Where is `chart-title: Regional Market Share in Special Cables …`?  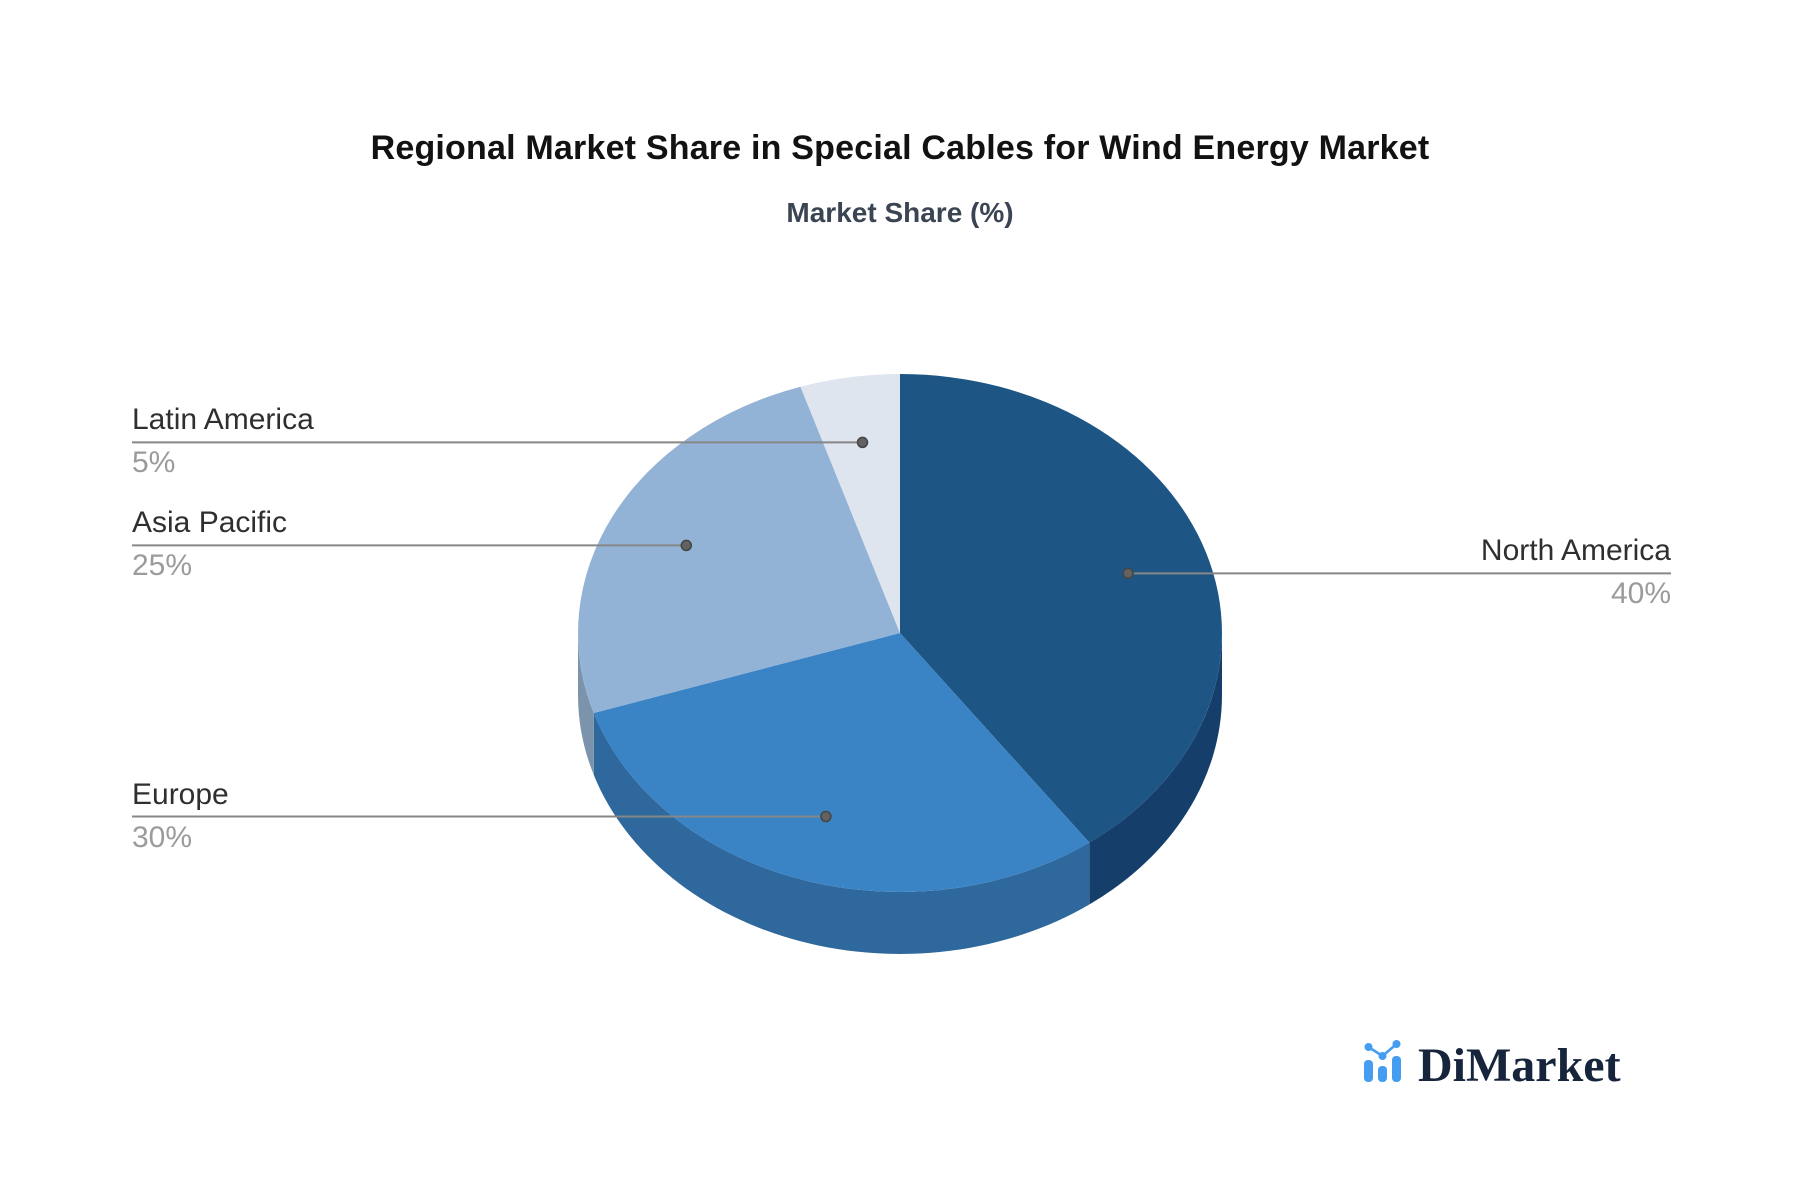 chart-title: Regional Market Share in Special Cables … is located at coordinates (900, 148).